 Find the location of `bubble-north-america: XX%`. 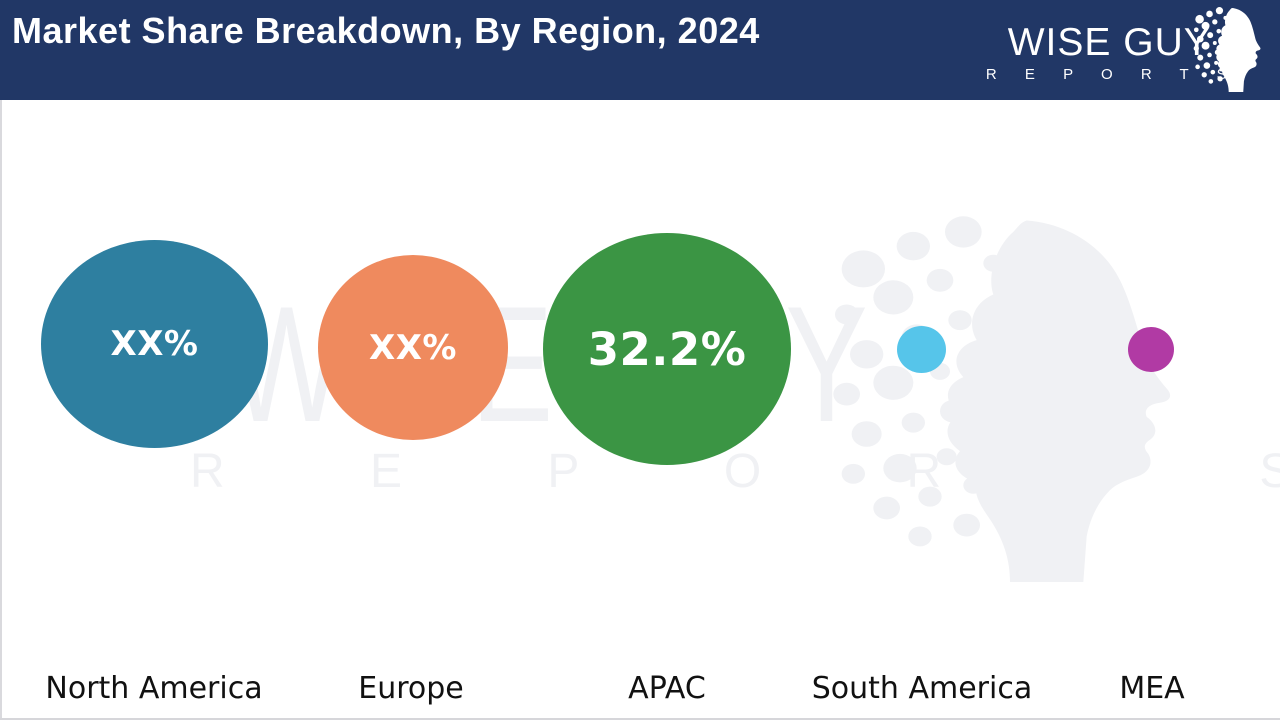

bubble-north-america: XX% is located at coordinates (154, 344).